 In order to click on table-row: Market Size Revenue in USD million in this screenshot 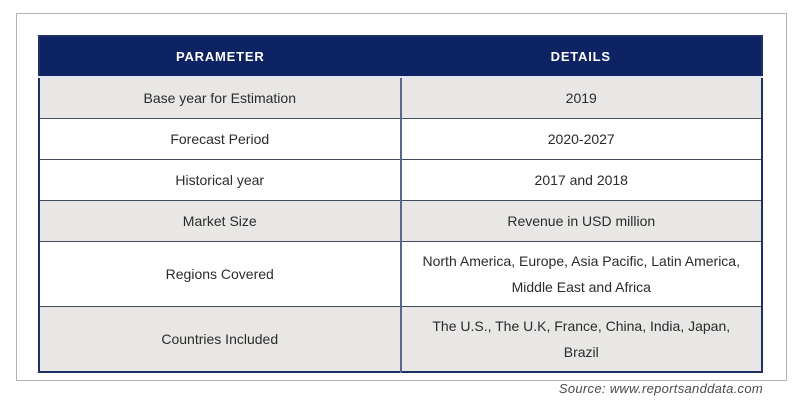, I will do `click(400, 220)`.